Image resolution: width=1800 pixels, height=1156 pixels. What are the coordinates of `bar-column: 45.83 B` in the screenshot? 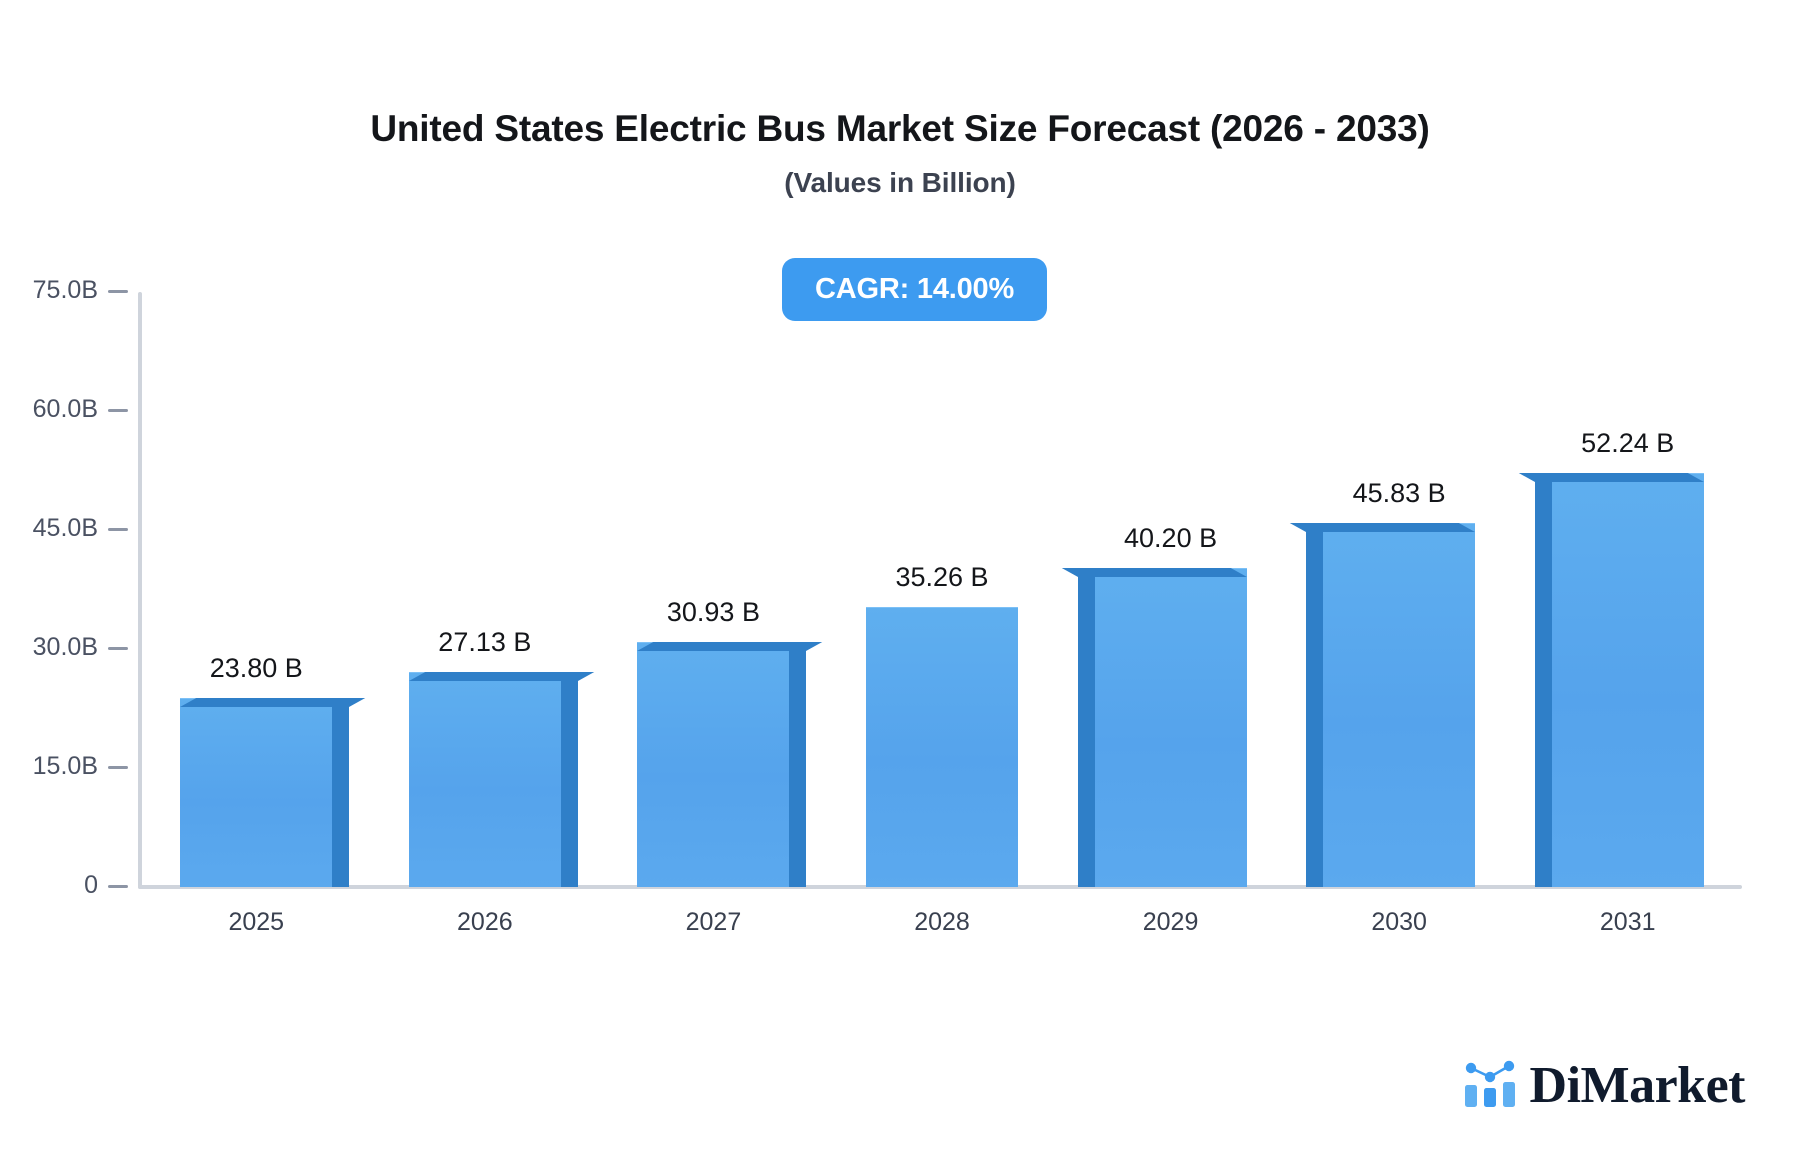 It's located at (1382, 589).